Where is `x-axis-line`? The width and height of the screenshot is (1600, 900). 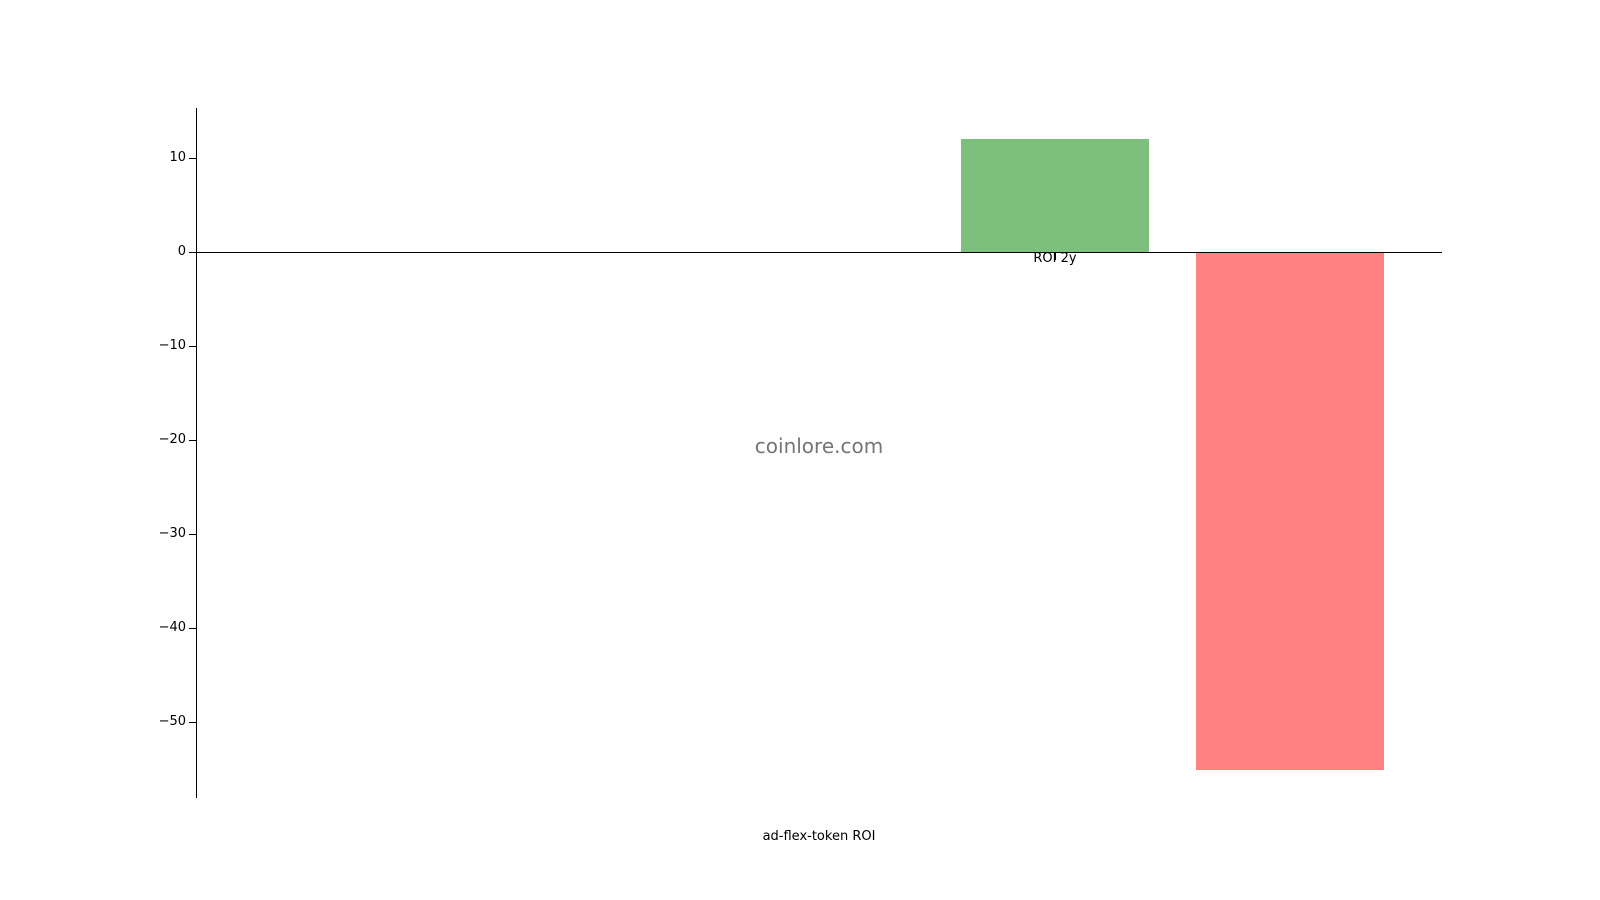 x-axis-line is located at coordinates (819, 252).